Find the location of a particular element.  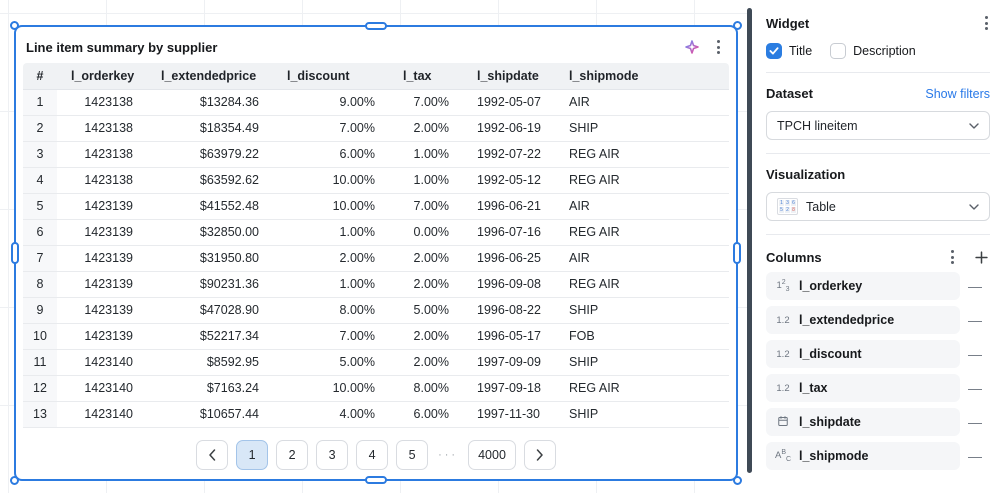

description-checkbox-label: Description is located at coordinates (873, 51).